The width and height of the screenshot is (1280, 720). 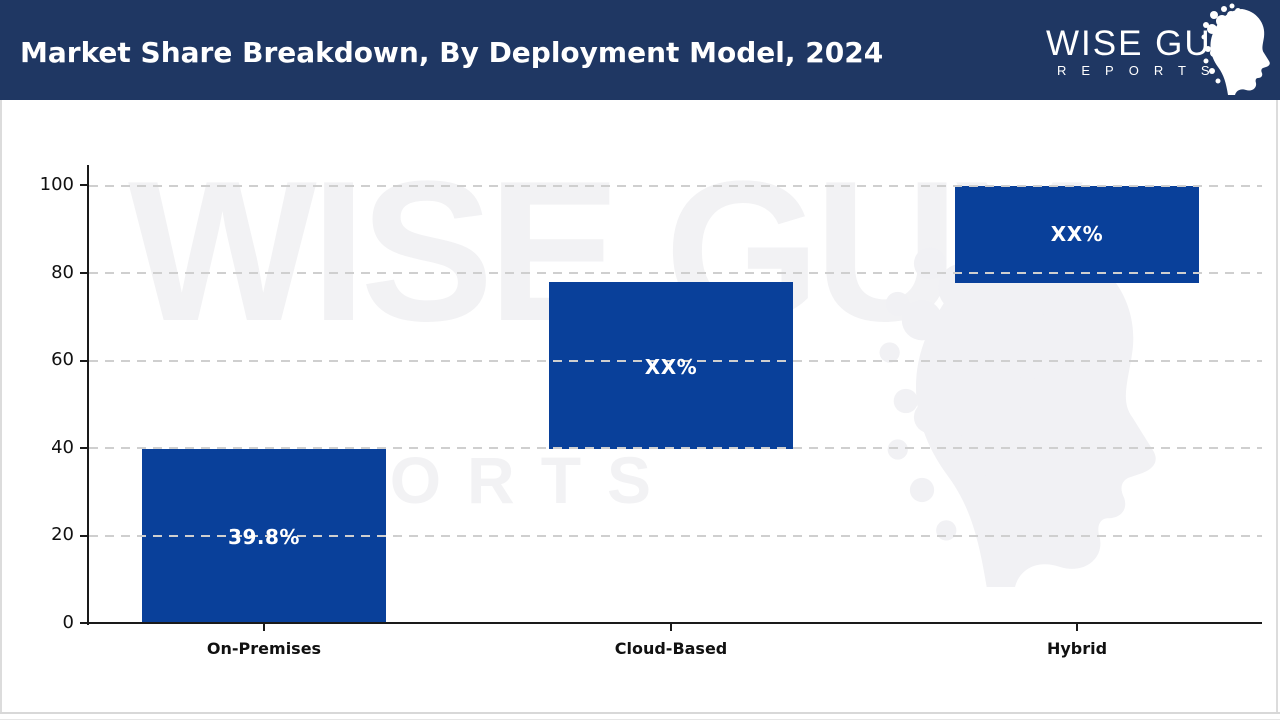 I want to click on y-tick-label-100: 100, so click(x=56, y=184).